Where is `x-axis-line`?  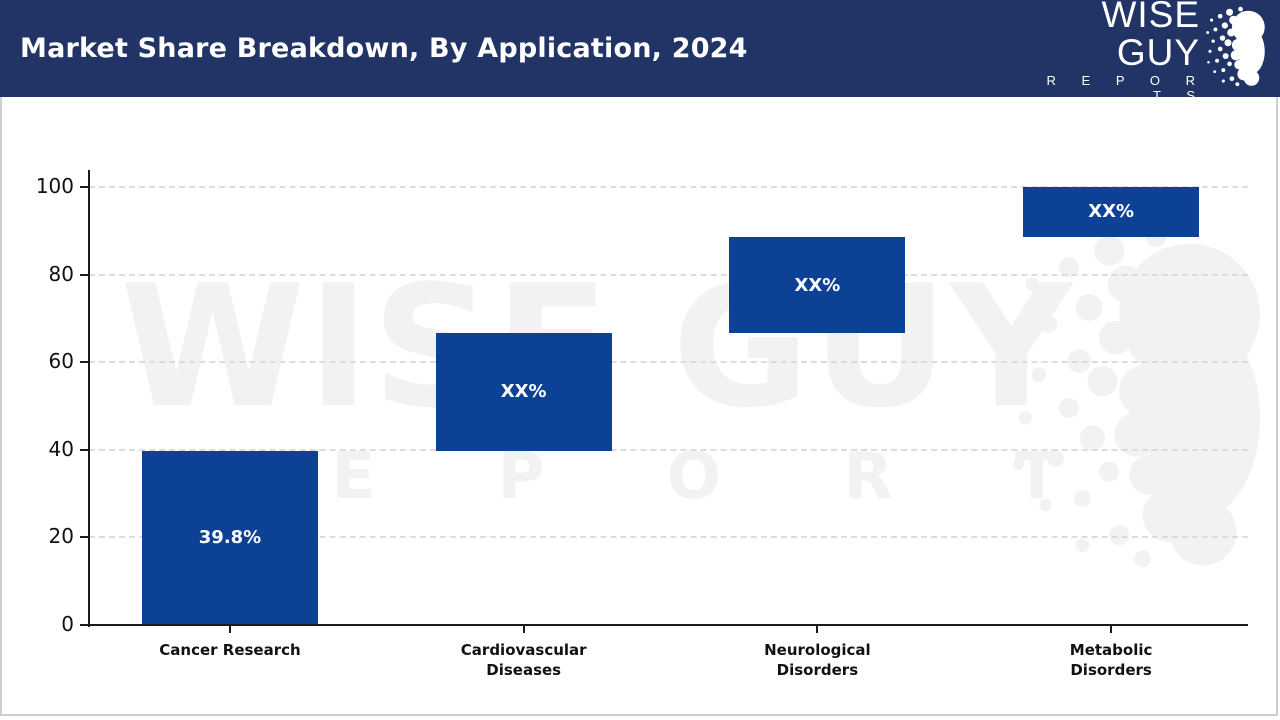
x-axis-line is located at coordinates (668, 625).